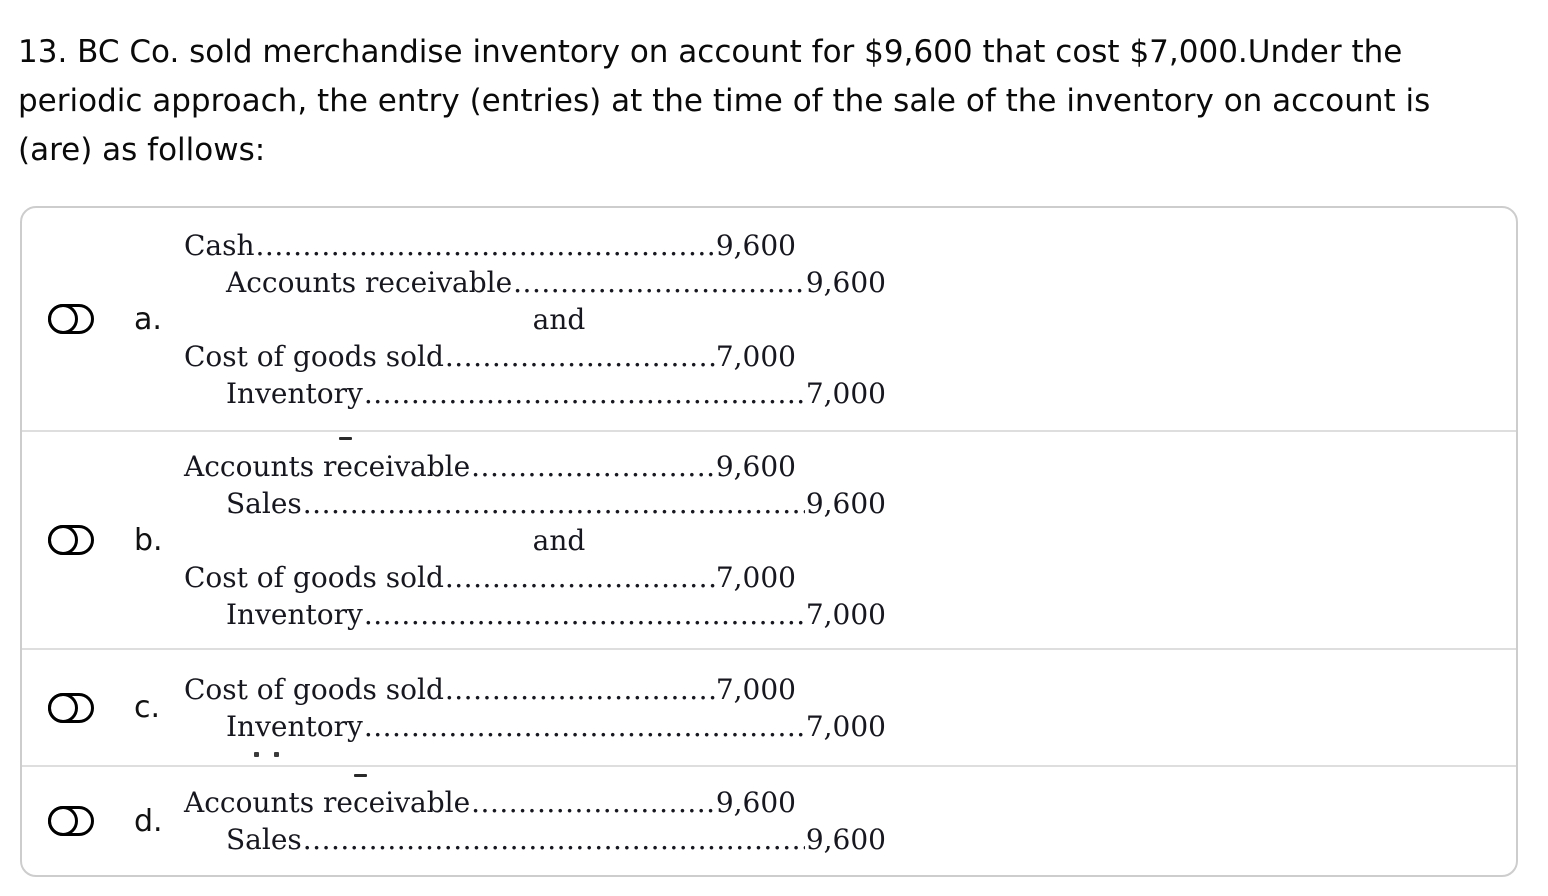  Describe the element at coordinates (148, 540) in the screenshot. I see `option-letter: b.` at that location.